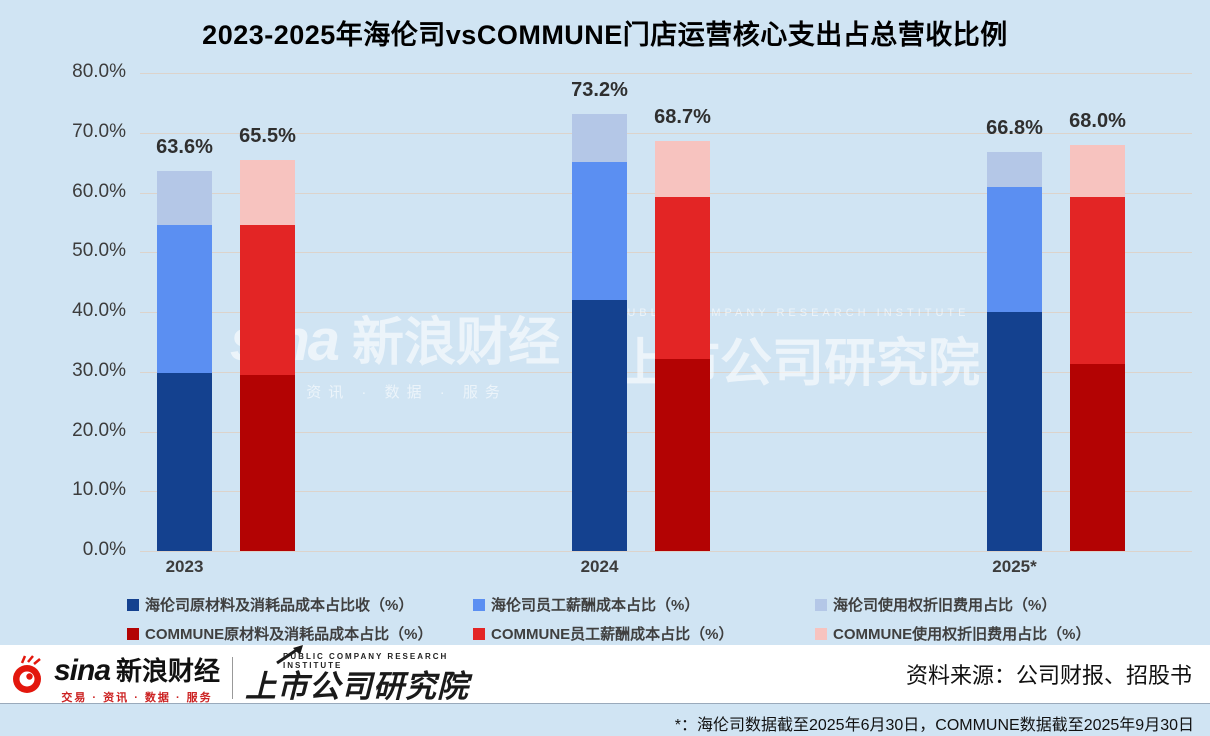  Describe the element at coordinates (104, 549) in the screenshot. I see `y-axis-tick-label: 0.0%` at that location.